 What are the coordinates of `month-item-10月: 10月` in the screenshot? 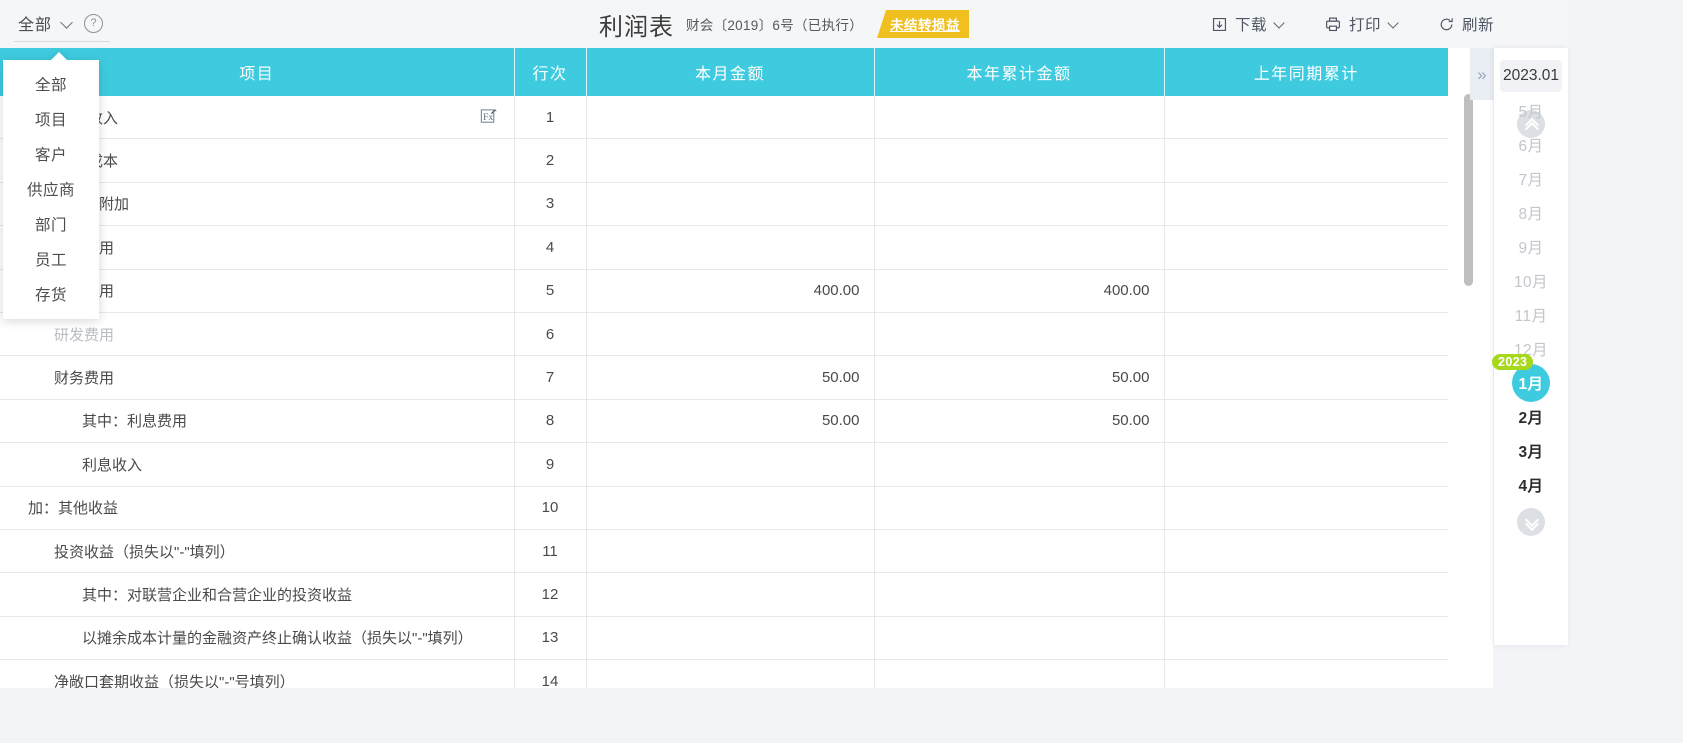 It's located at (1531, 281).